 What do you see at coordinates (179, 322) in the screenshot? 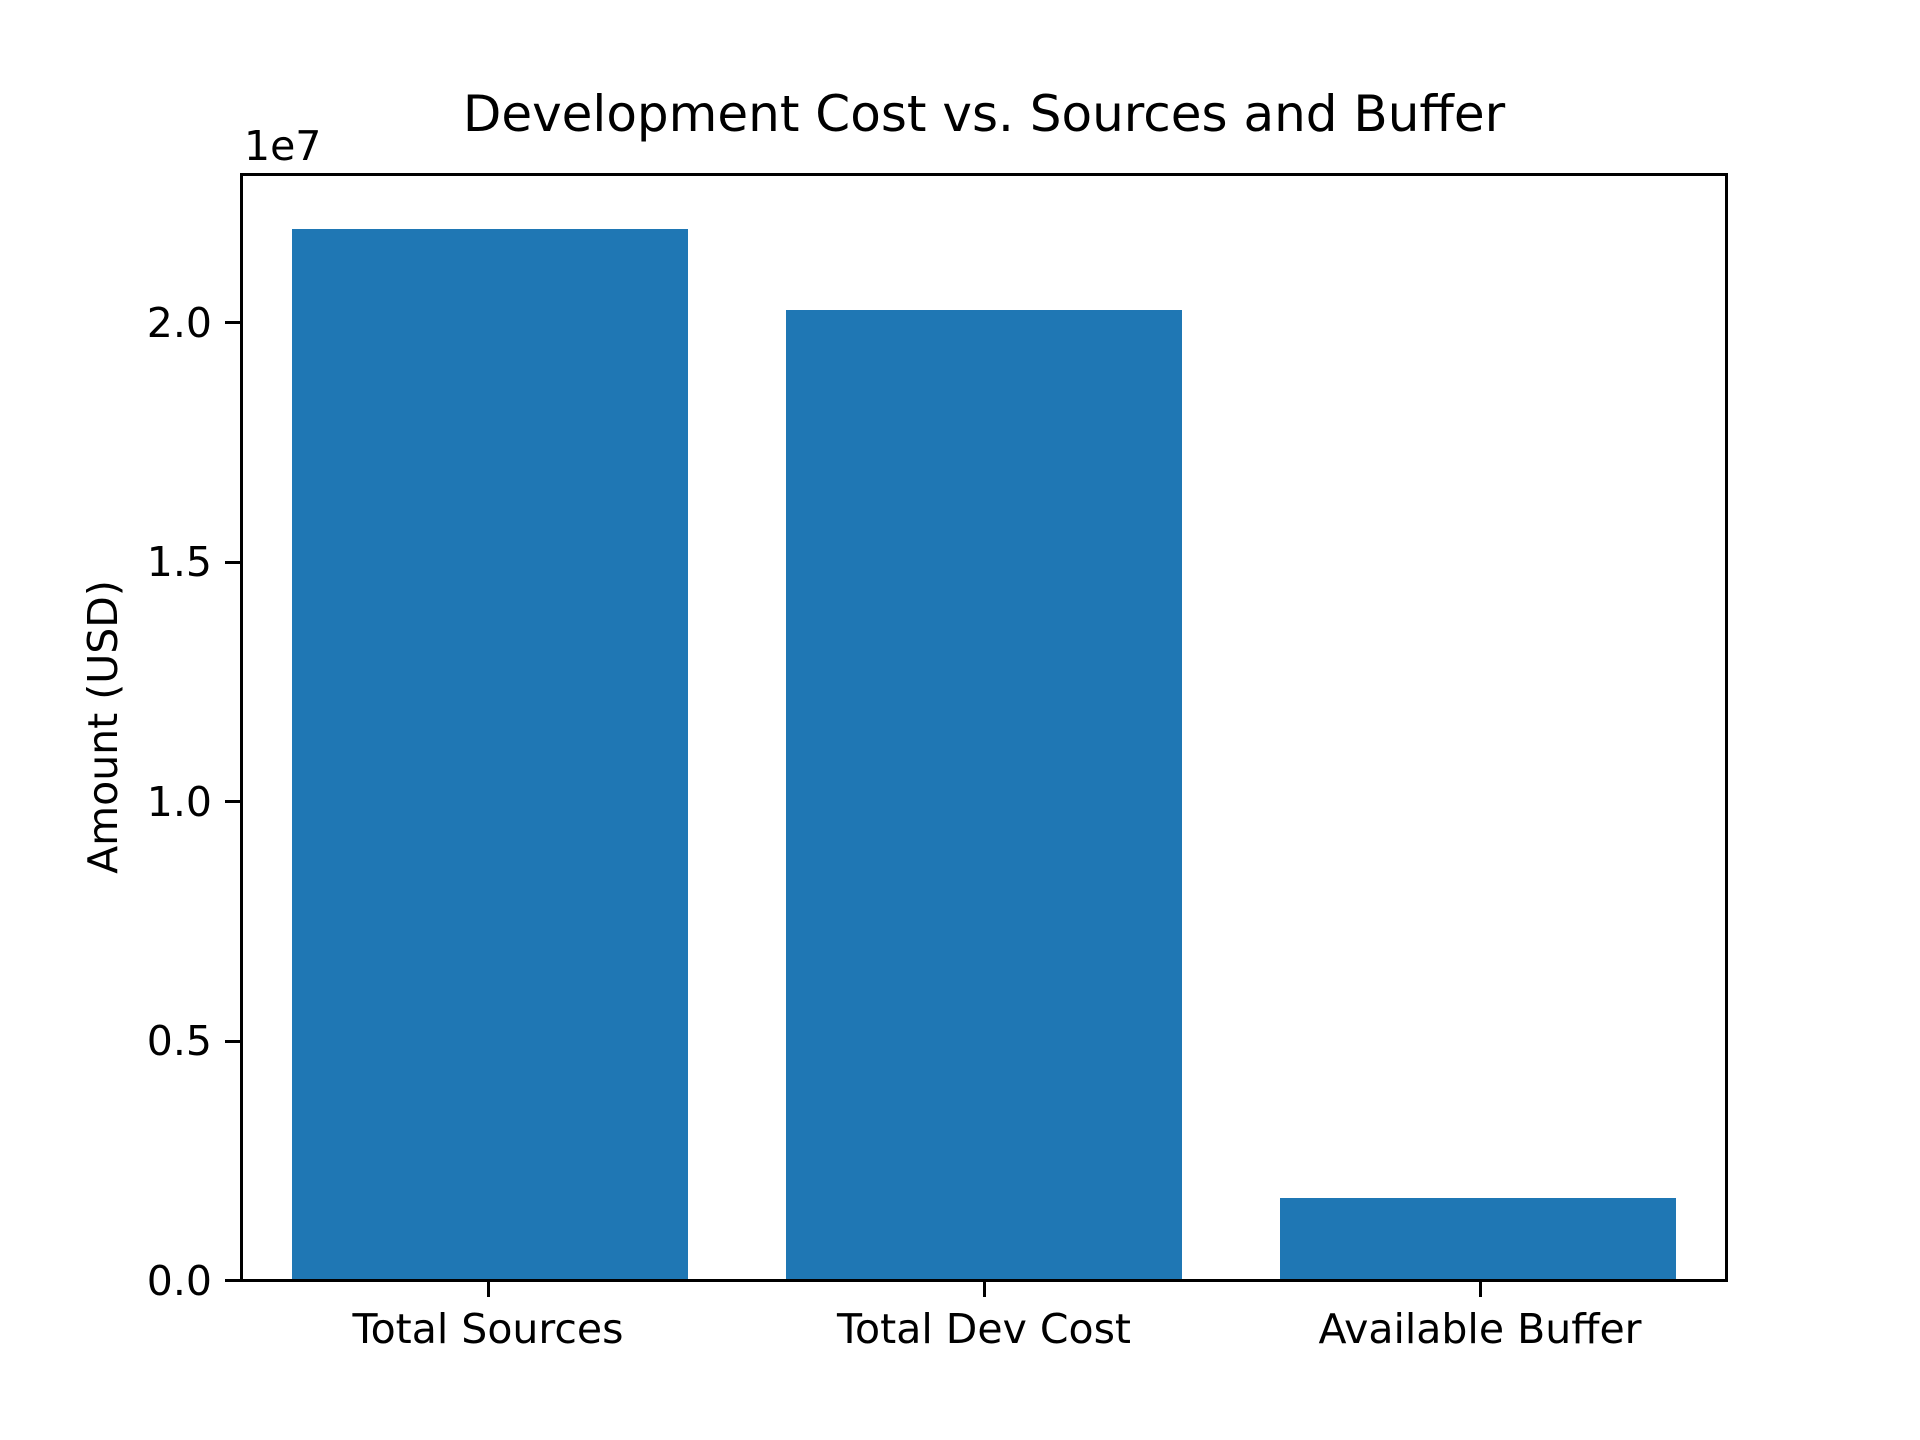
I see `y-tick-label-2-0: 2.0` at bounding box center [179, 322].